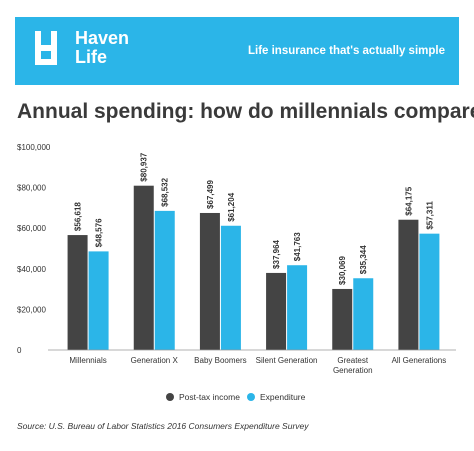 Image resolution: width=474 pixels, height=451 pixels. I want to click on data-label: $41,763, so click(297, 246).